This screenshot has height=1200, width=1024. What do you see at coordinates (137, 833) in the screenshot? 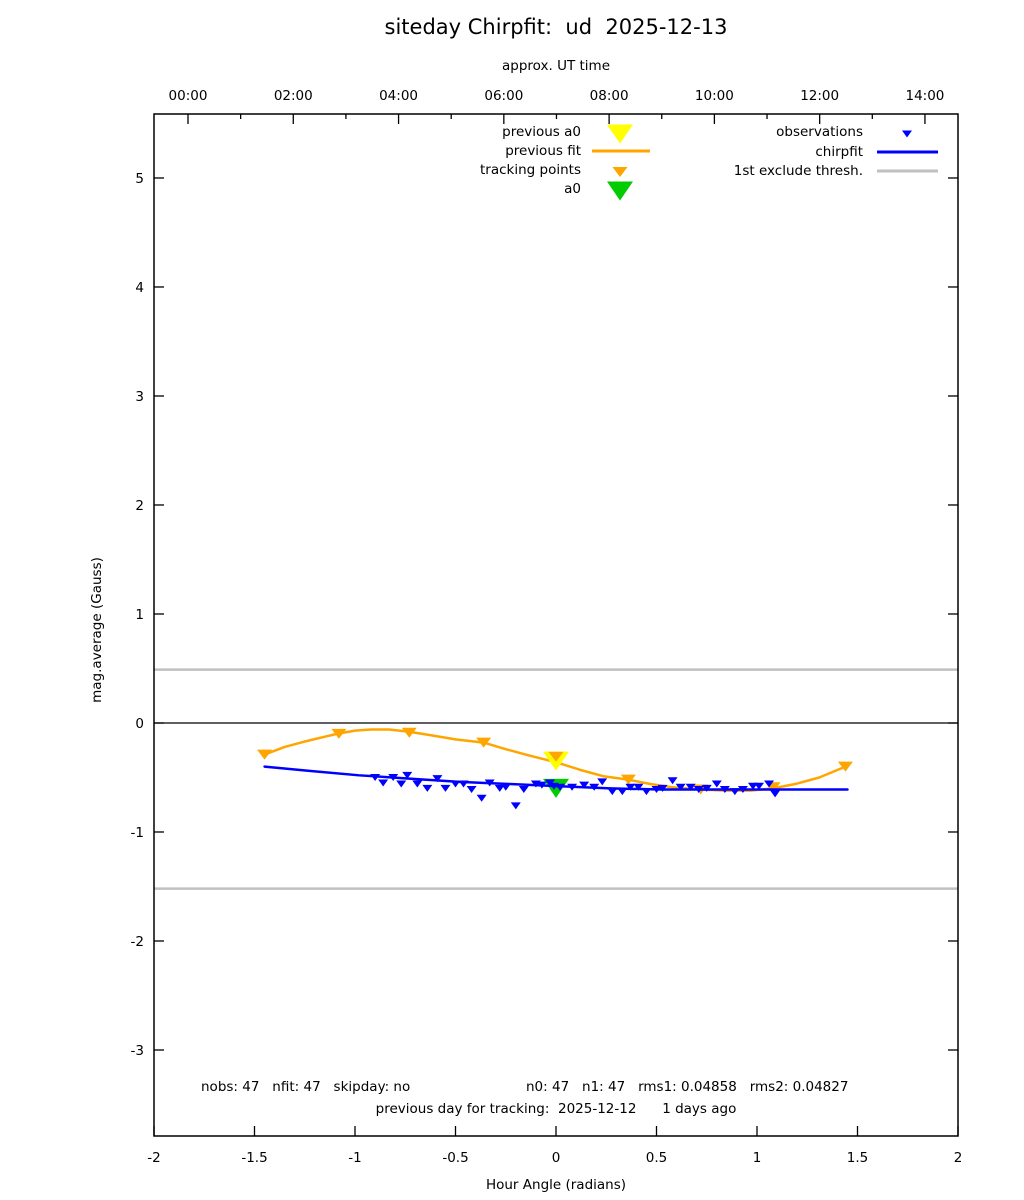
I see `y-tick-label: -1` at bounding box center [137, 833].